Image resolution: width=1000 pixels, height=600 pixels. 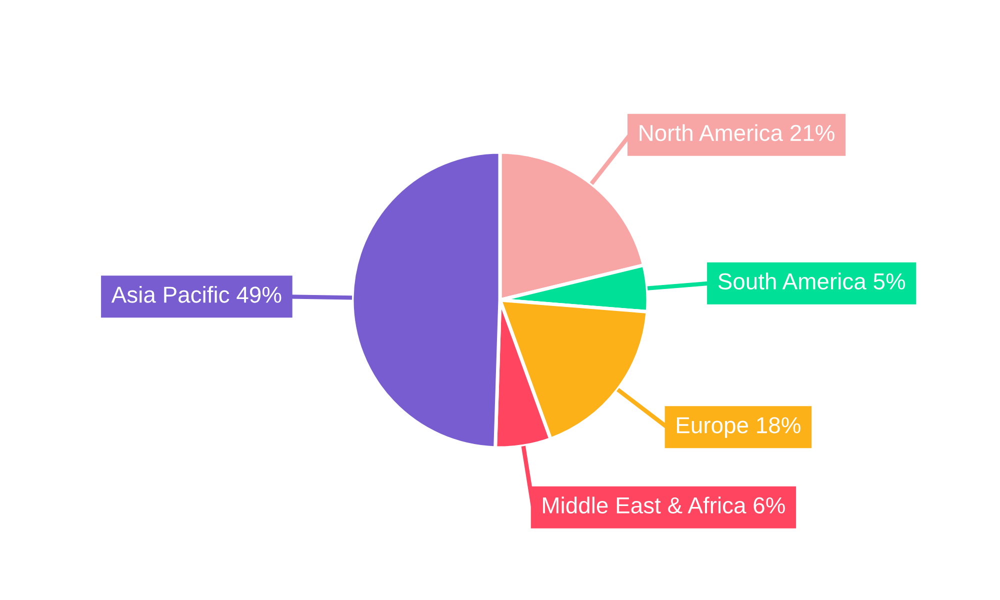 I want to click on slice-label: Europe 18%, so click(x=738, y=427).